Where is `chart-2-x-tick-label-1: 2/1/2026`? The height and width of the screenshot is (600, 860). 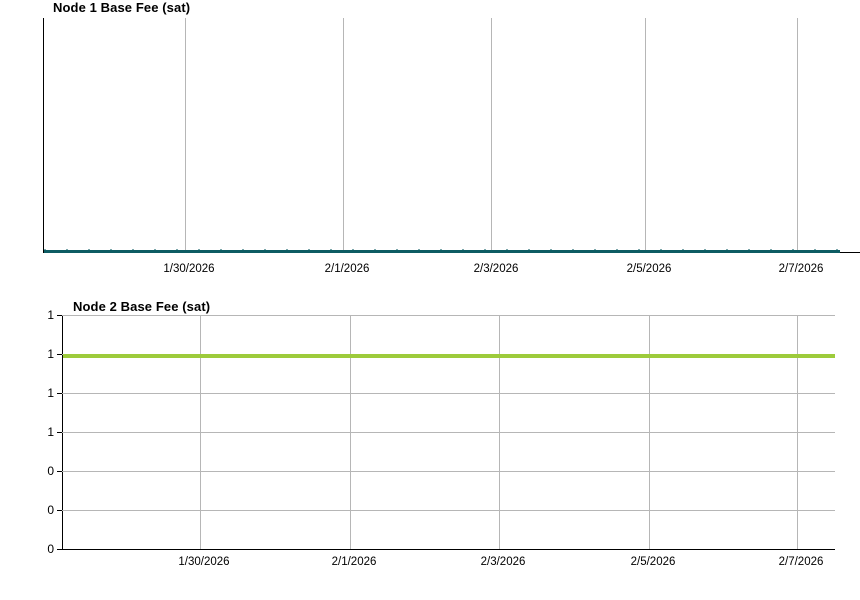 chart-2-x-tick-label-1: 2/1/2026 is located at coordinates (354, 562).